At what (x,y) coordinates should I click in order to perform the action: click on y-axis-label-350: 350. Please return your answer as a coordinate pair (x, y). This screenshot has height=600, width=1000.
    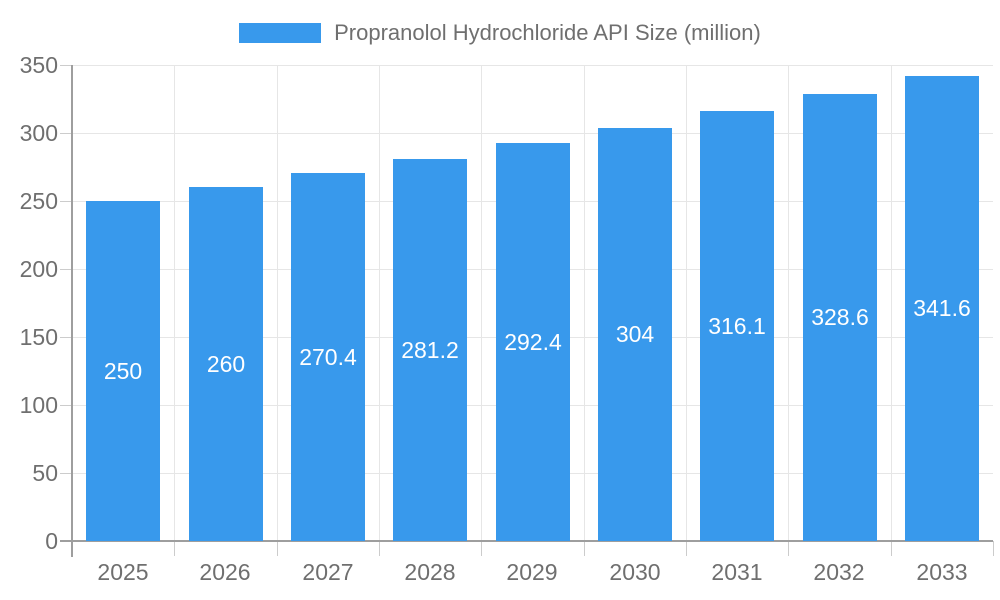
    Looking at the image, I should click on (38, 65).